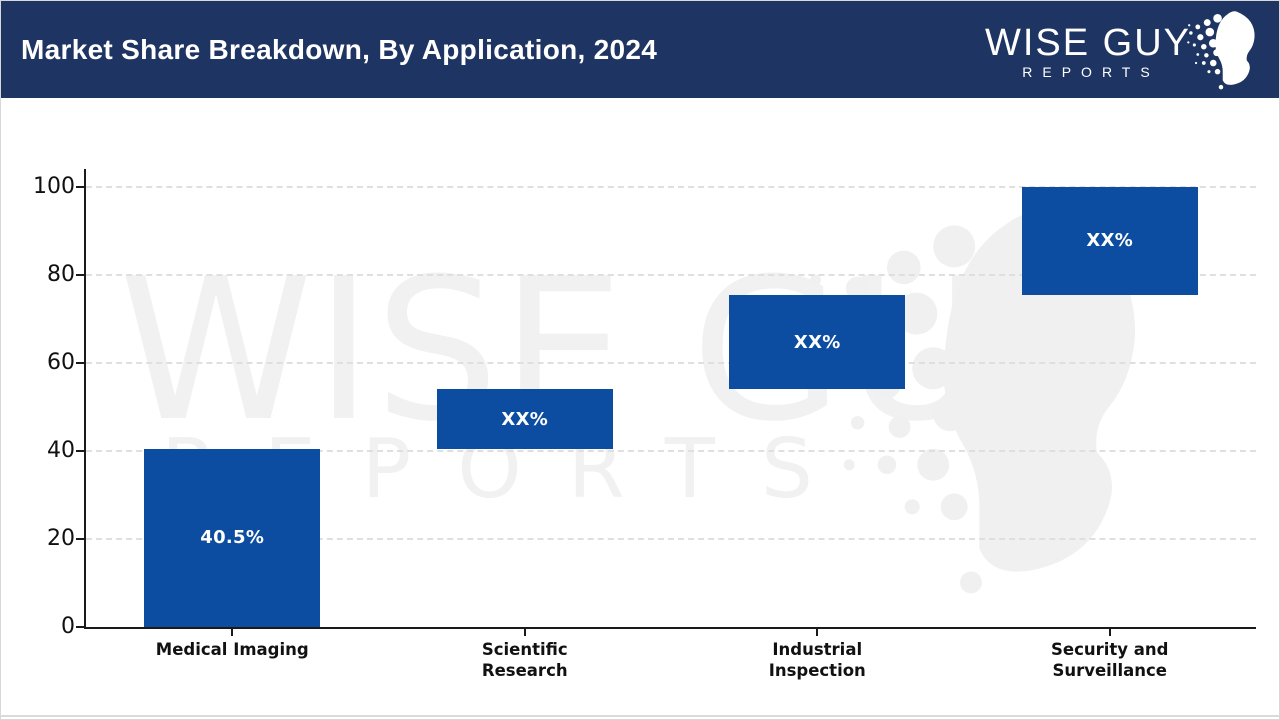  Describe the element at coordinates (85, 399) in the screenshot. I see `y-axis` at that location.